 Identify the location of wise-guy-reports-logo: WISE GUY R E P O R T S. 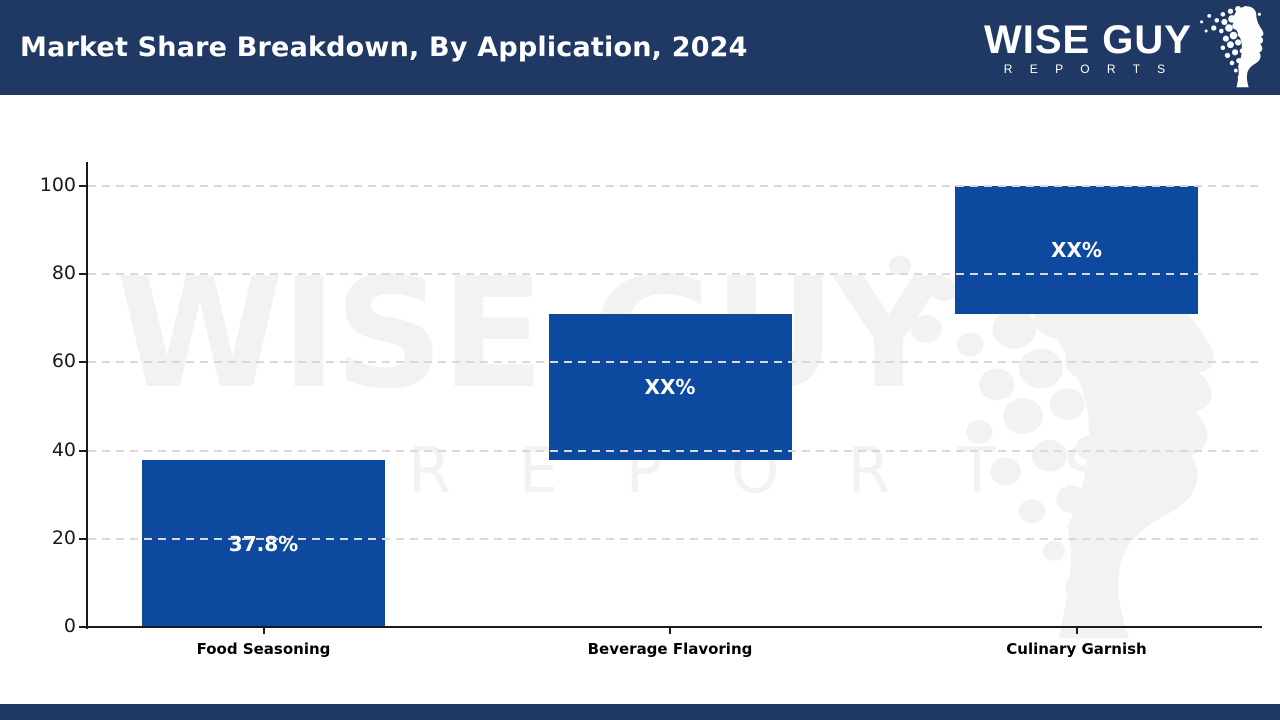
(1127, 47).